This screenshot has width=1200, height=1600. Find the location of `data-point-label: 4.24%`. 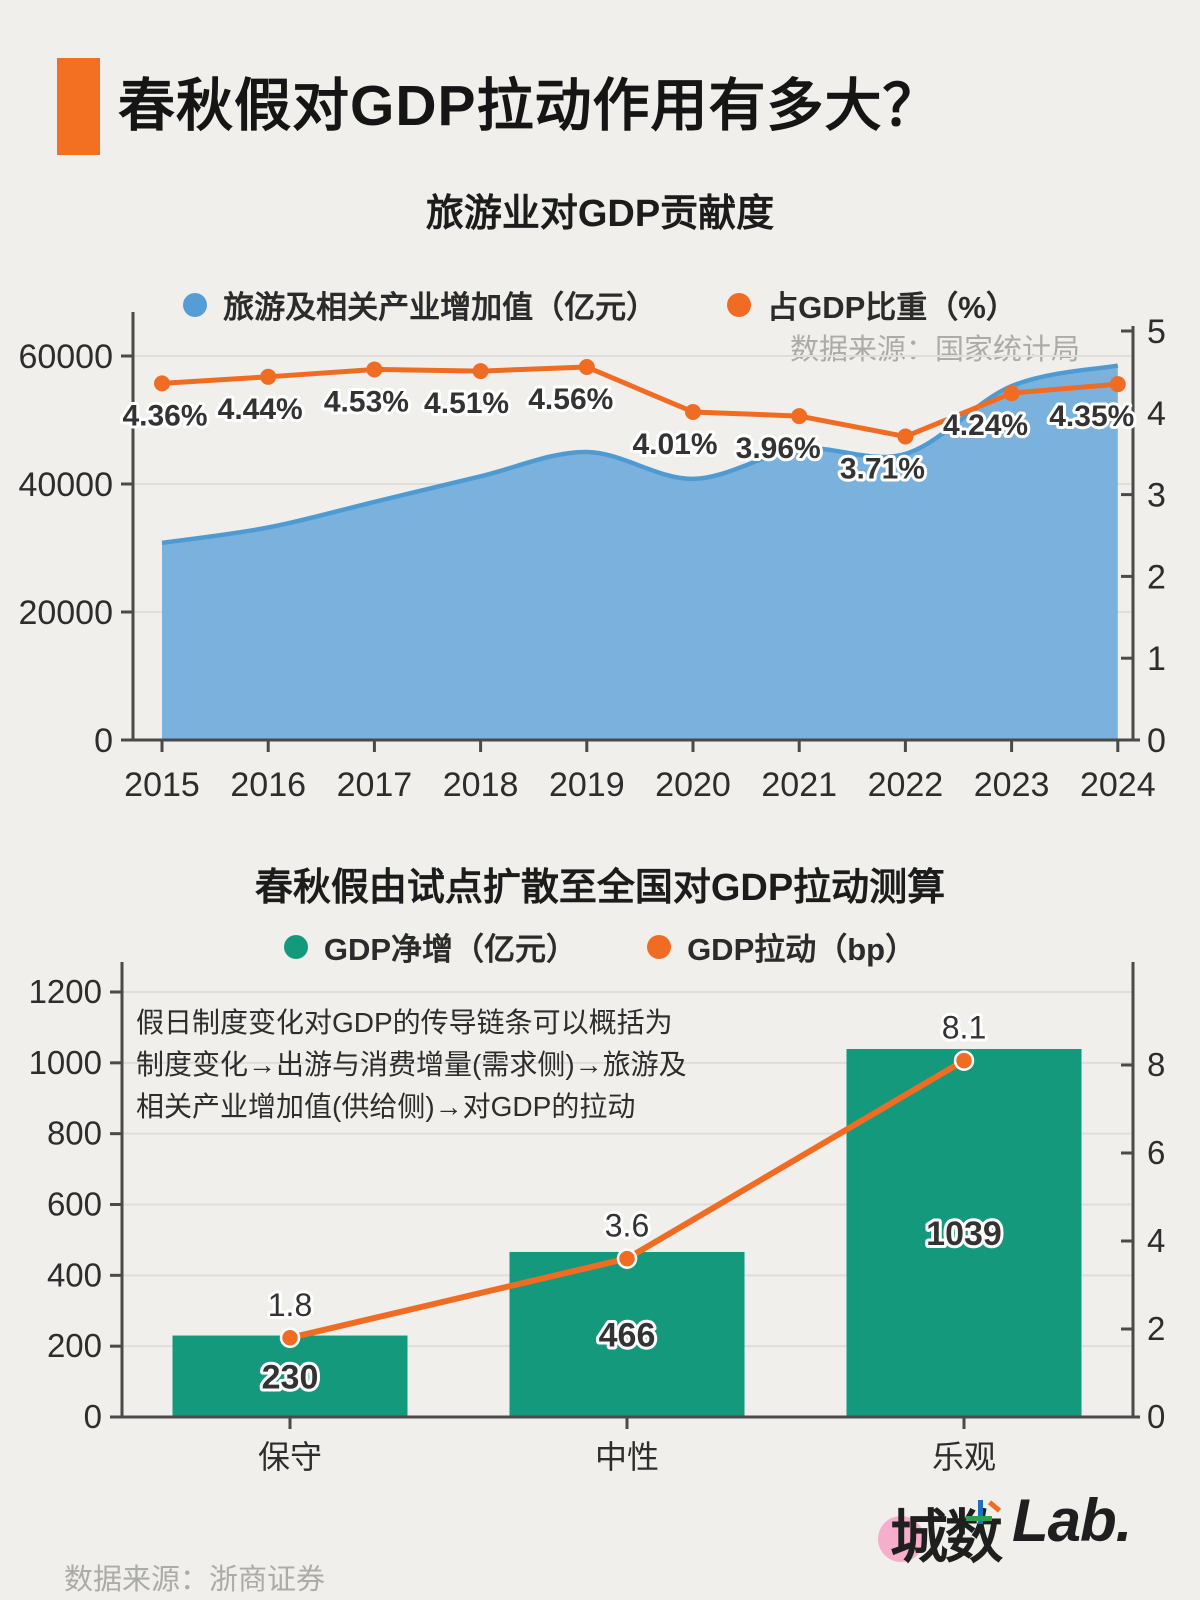

data-point-label: 4.24% is located at coordinates (985, 425).